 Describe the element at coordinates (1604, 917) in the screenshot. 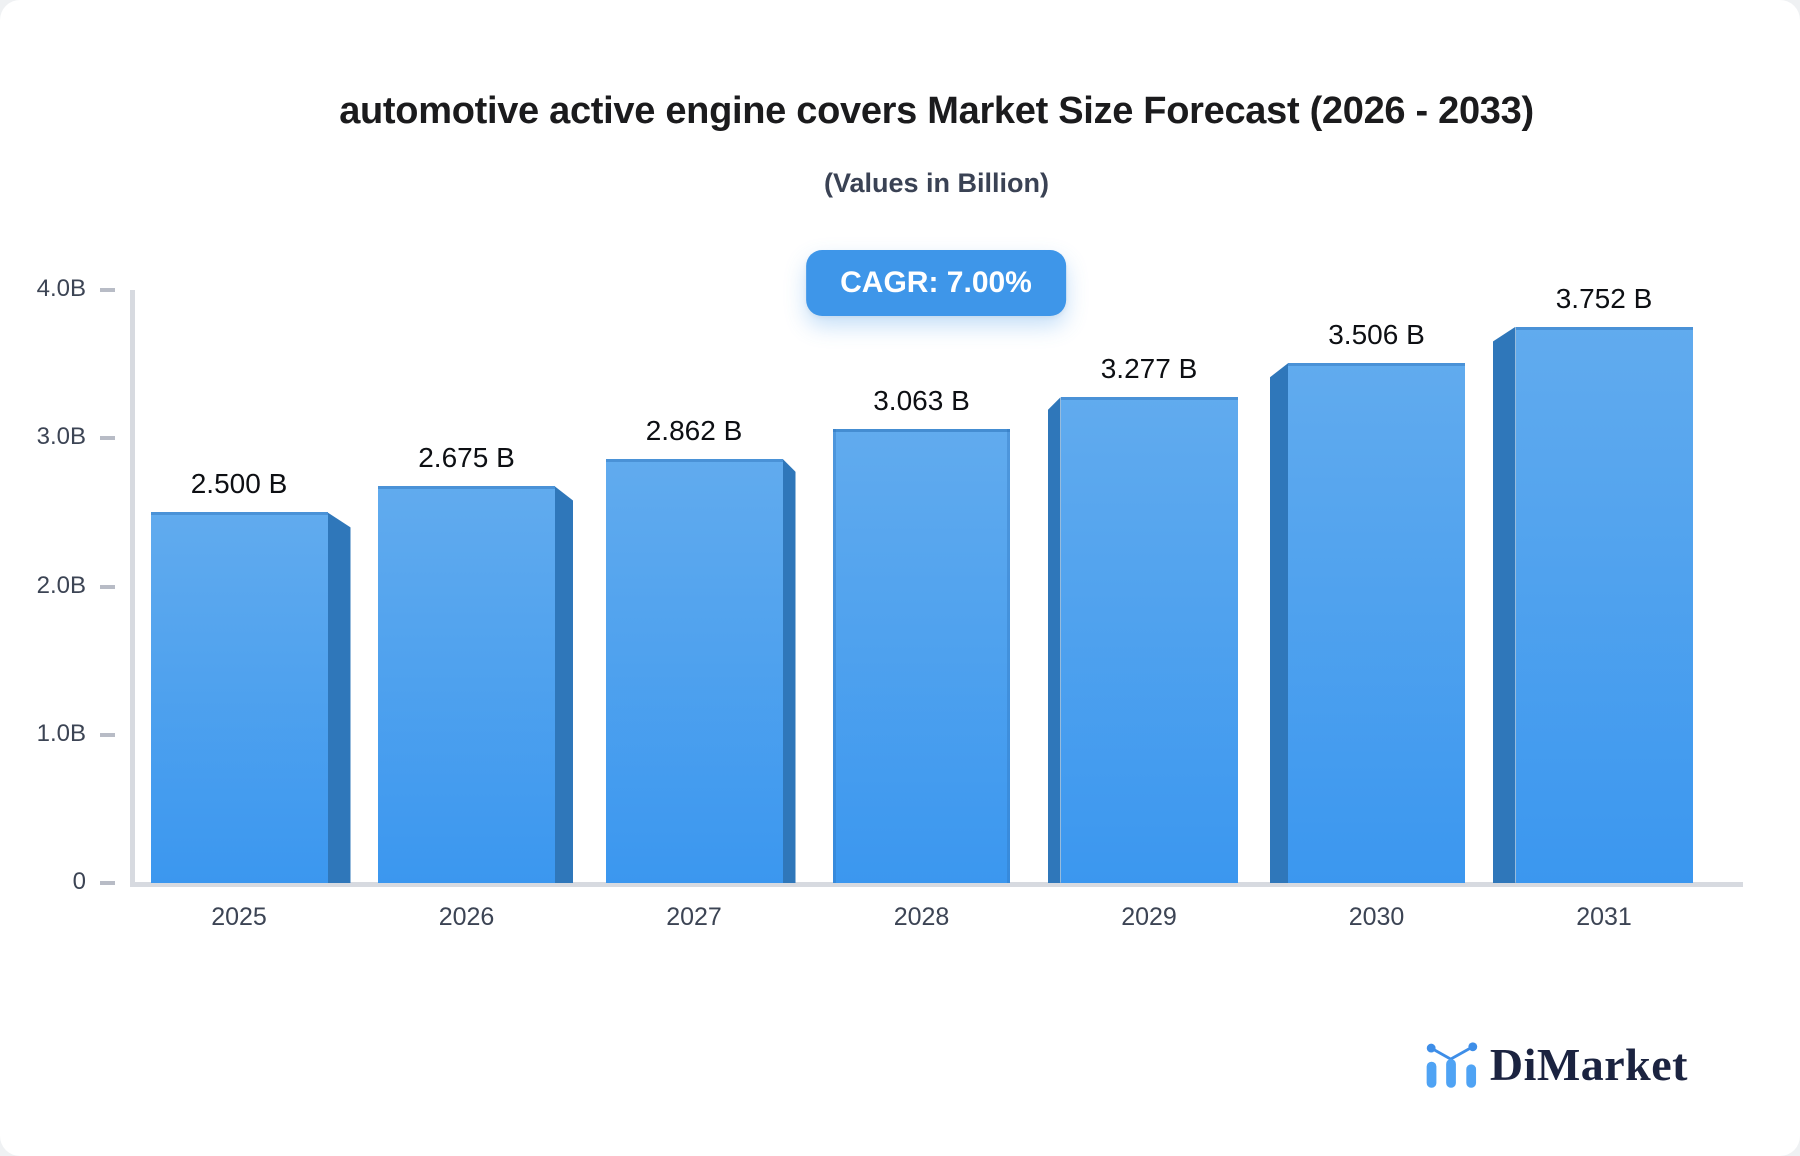

I see `x-axis-label: 2031` at that location.